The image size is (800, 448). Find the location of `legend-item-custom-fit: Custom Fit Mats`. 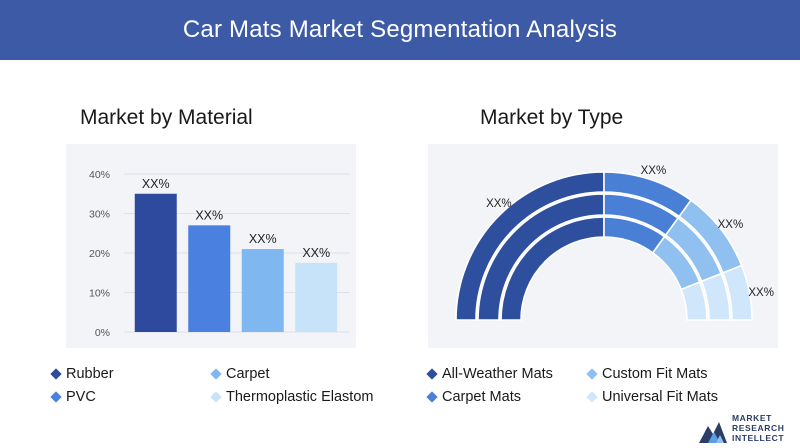

legend-item-custom-fit: Custom Fit Mats is located at coordinates (647, 374).